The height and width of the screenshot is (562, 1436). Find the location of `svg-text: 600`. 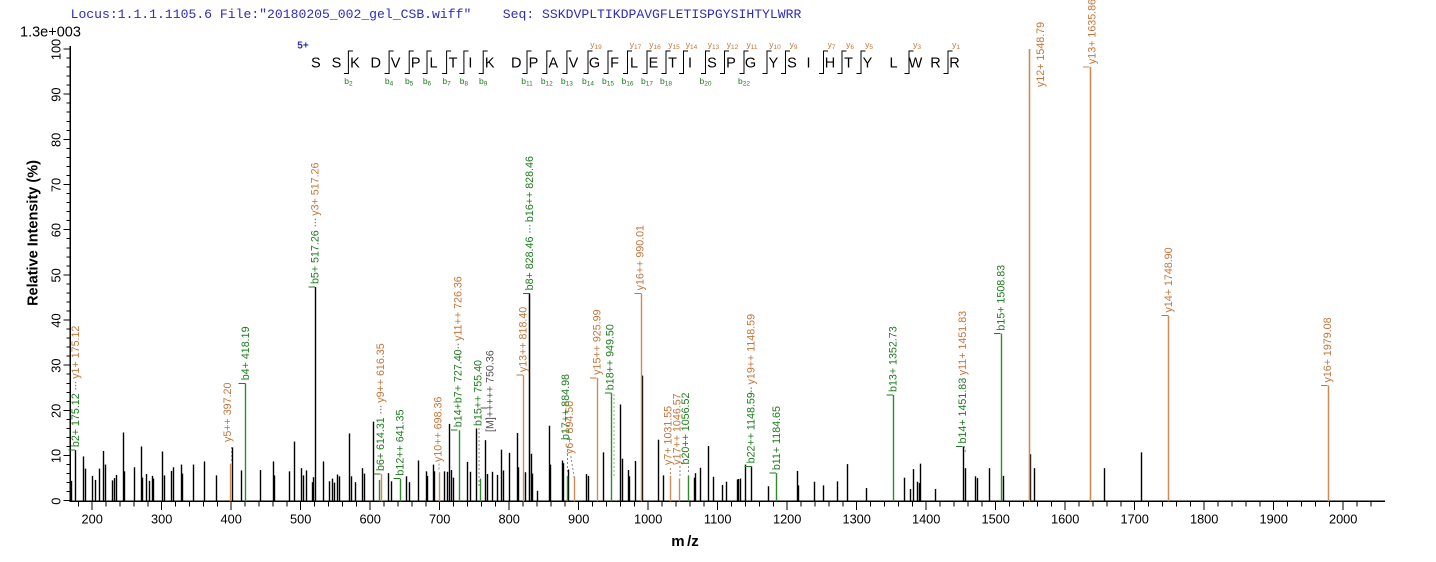

svg-text: 600 is located at coordinates (370, 519).